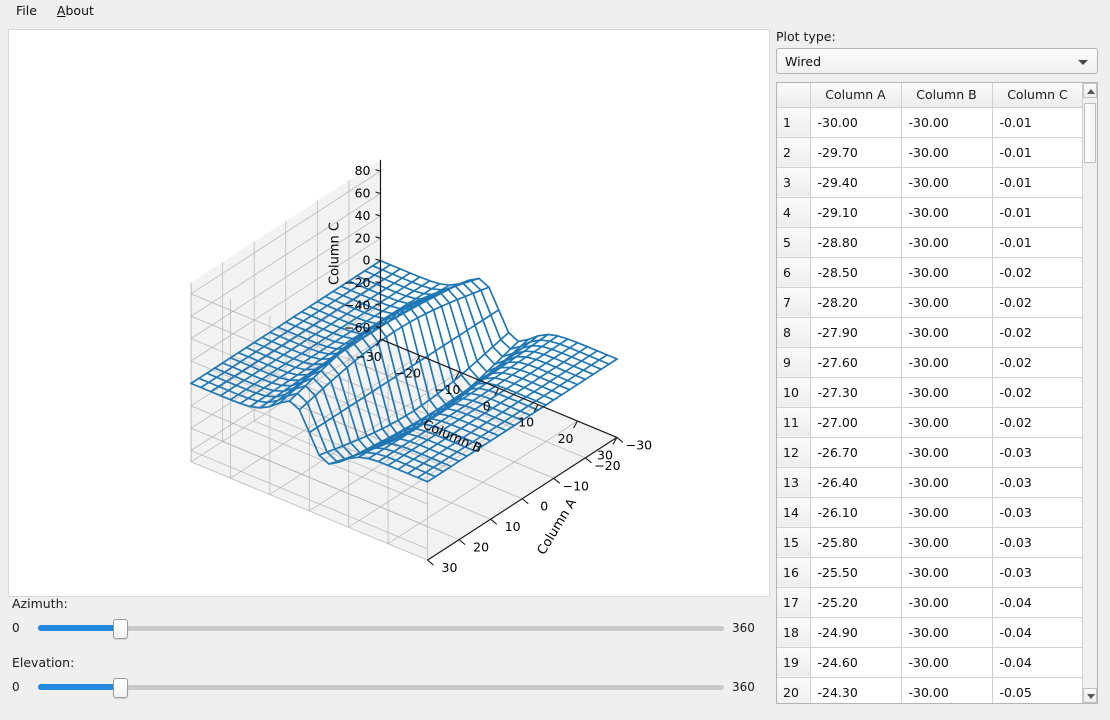  What do you see at coordinates (856, 542) in the screenshot?
I see `cell-column-a: -25.80` at bounding box center [856, 542].